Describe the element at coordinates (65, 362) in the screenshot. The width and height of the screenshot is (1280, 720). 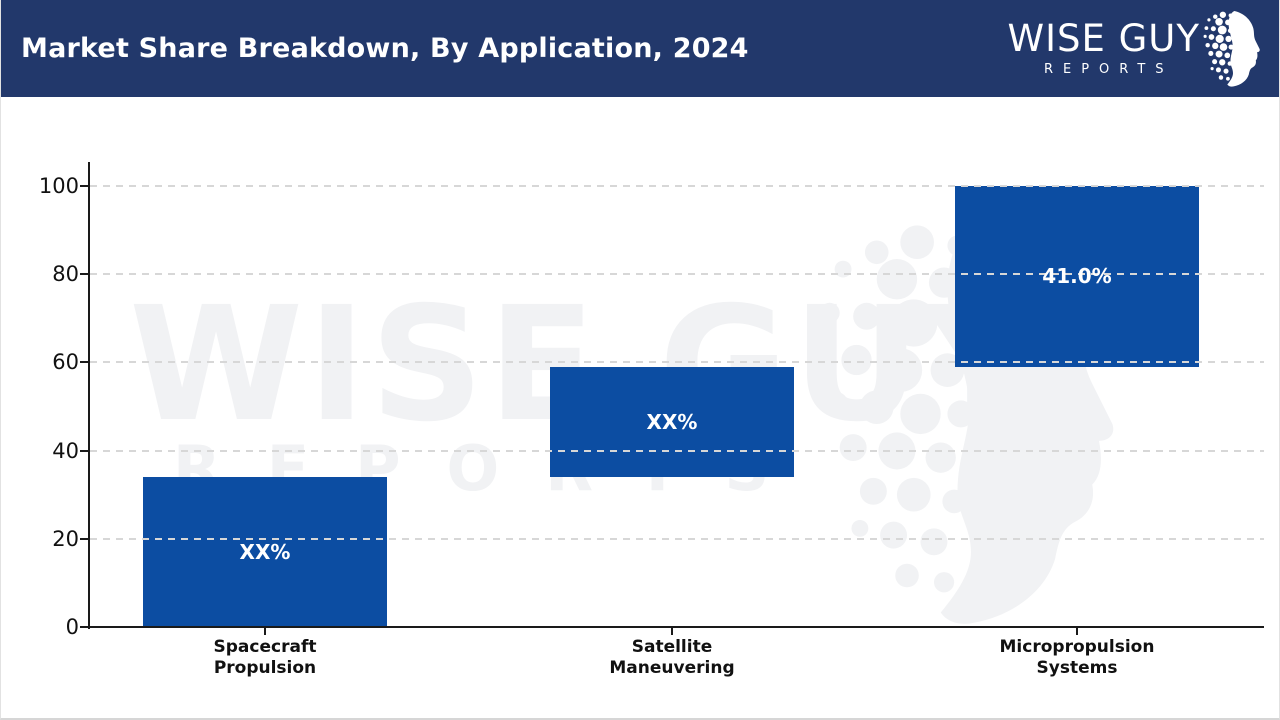
I see `y-tick-label: 60` at that location.